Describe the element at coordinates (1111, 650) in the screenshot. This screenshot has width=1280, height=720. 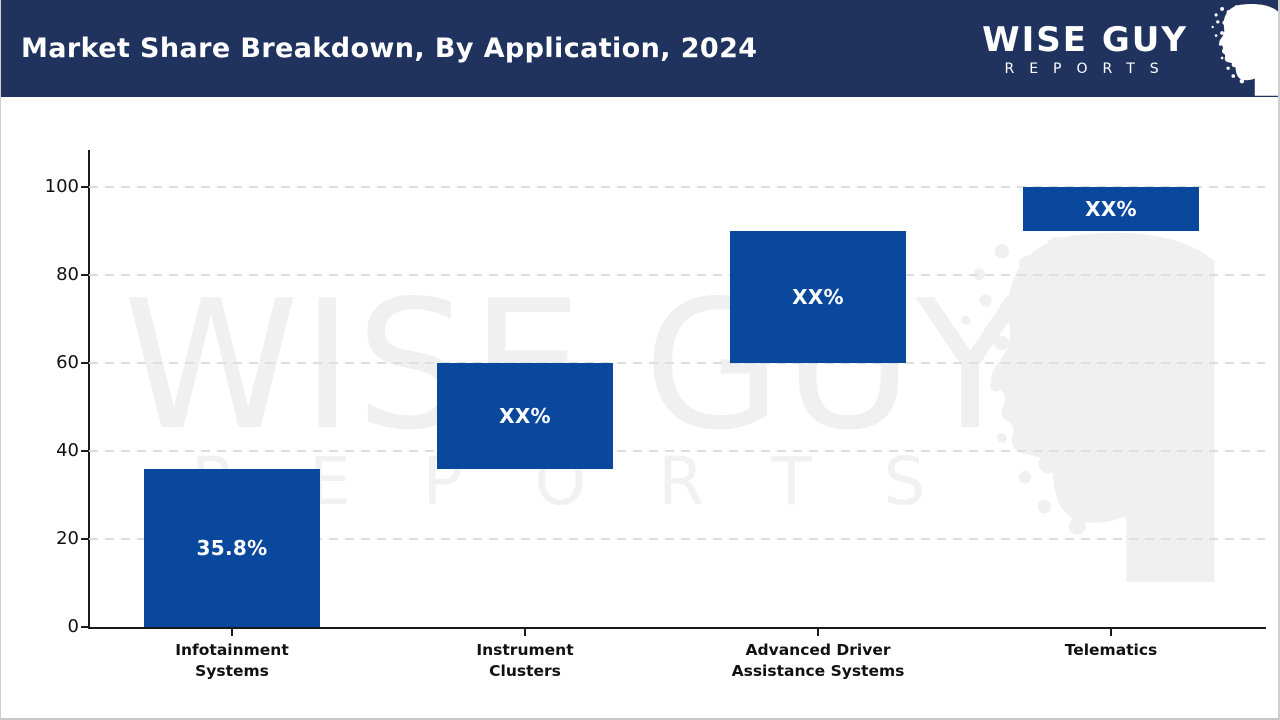
I see `x-category-label: Telematics` at that location.